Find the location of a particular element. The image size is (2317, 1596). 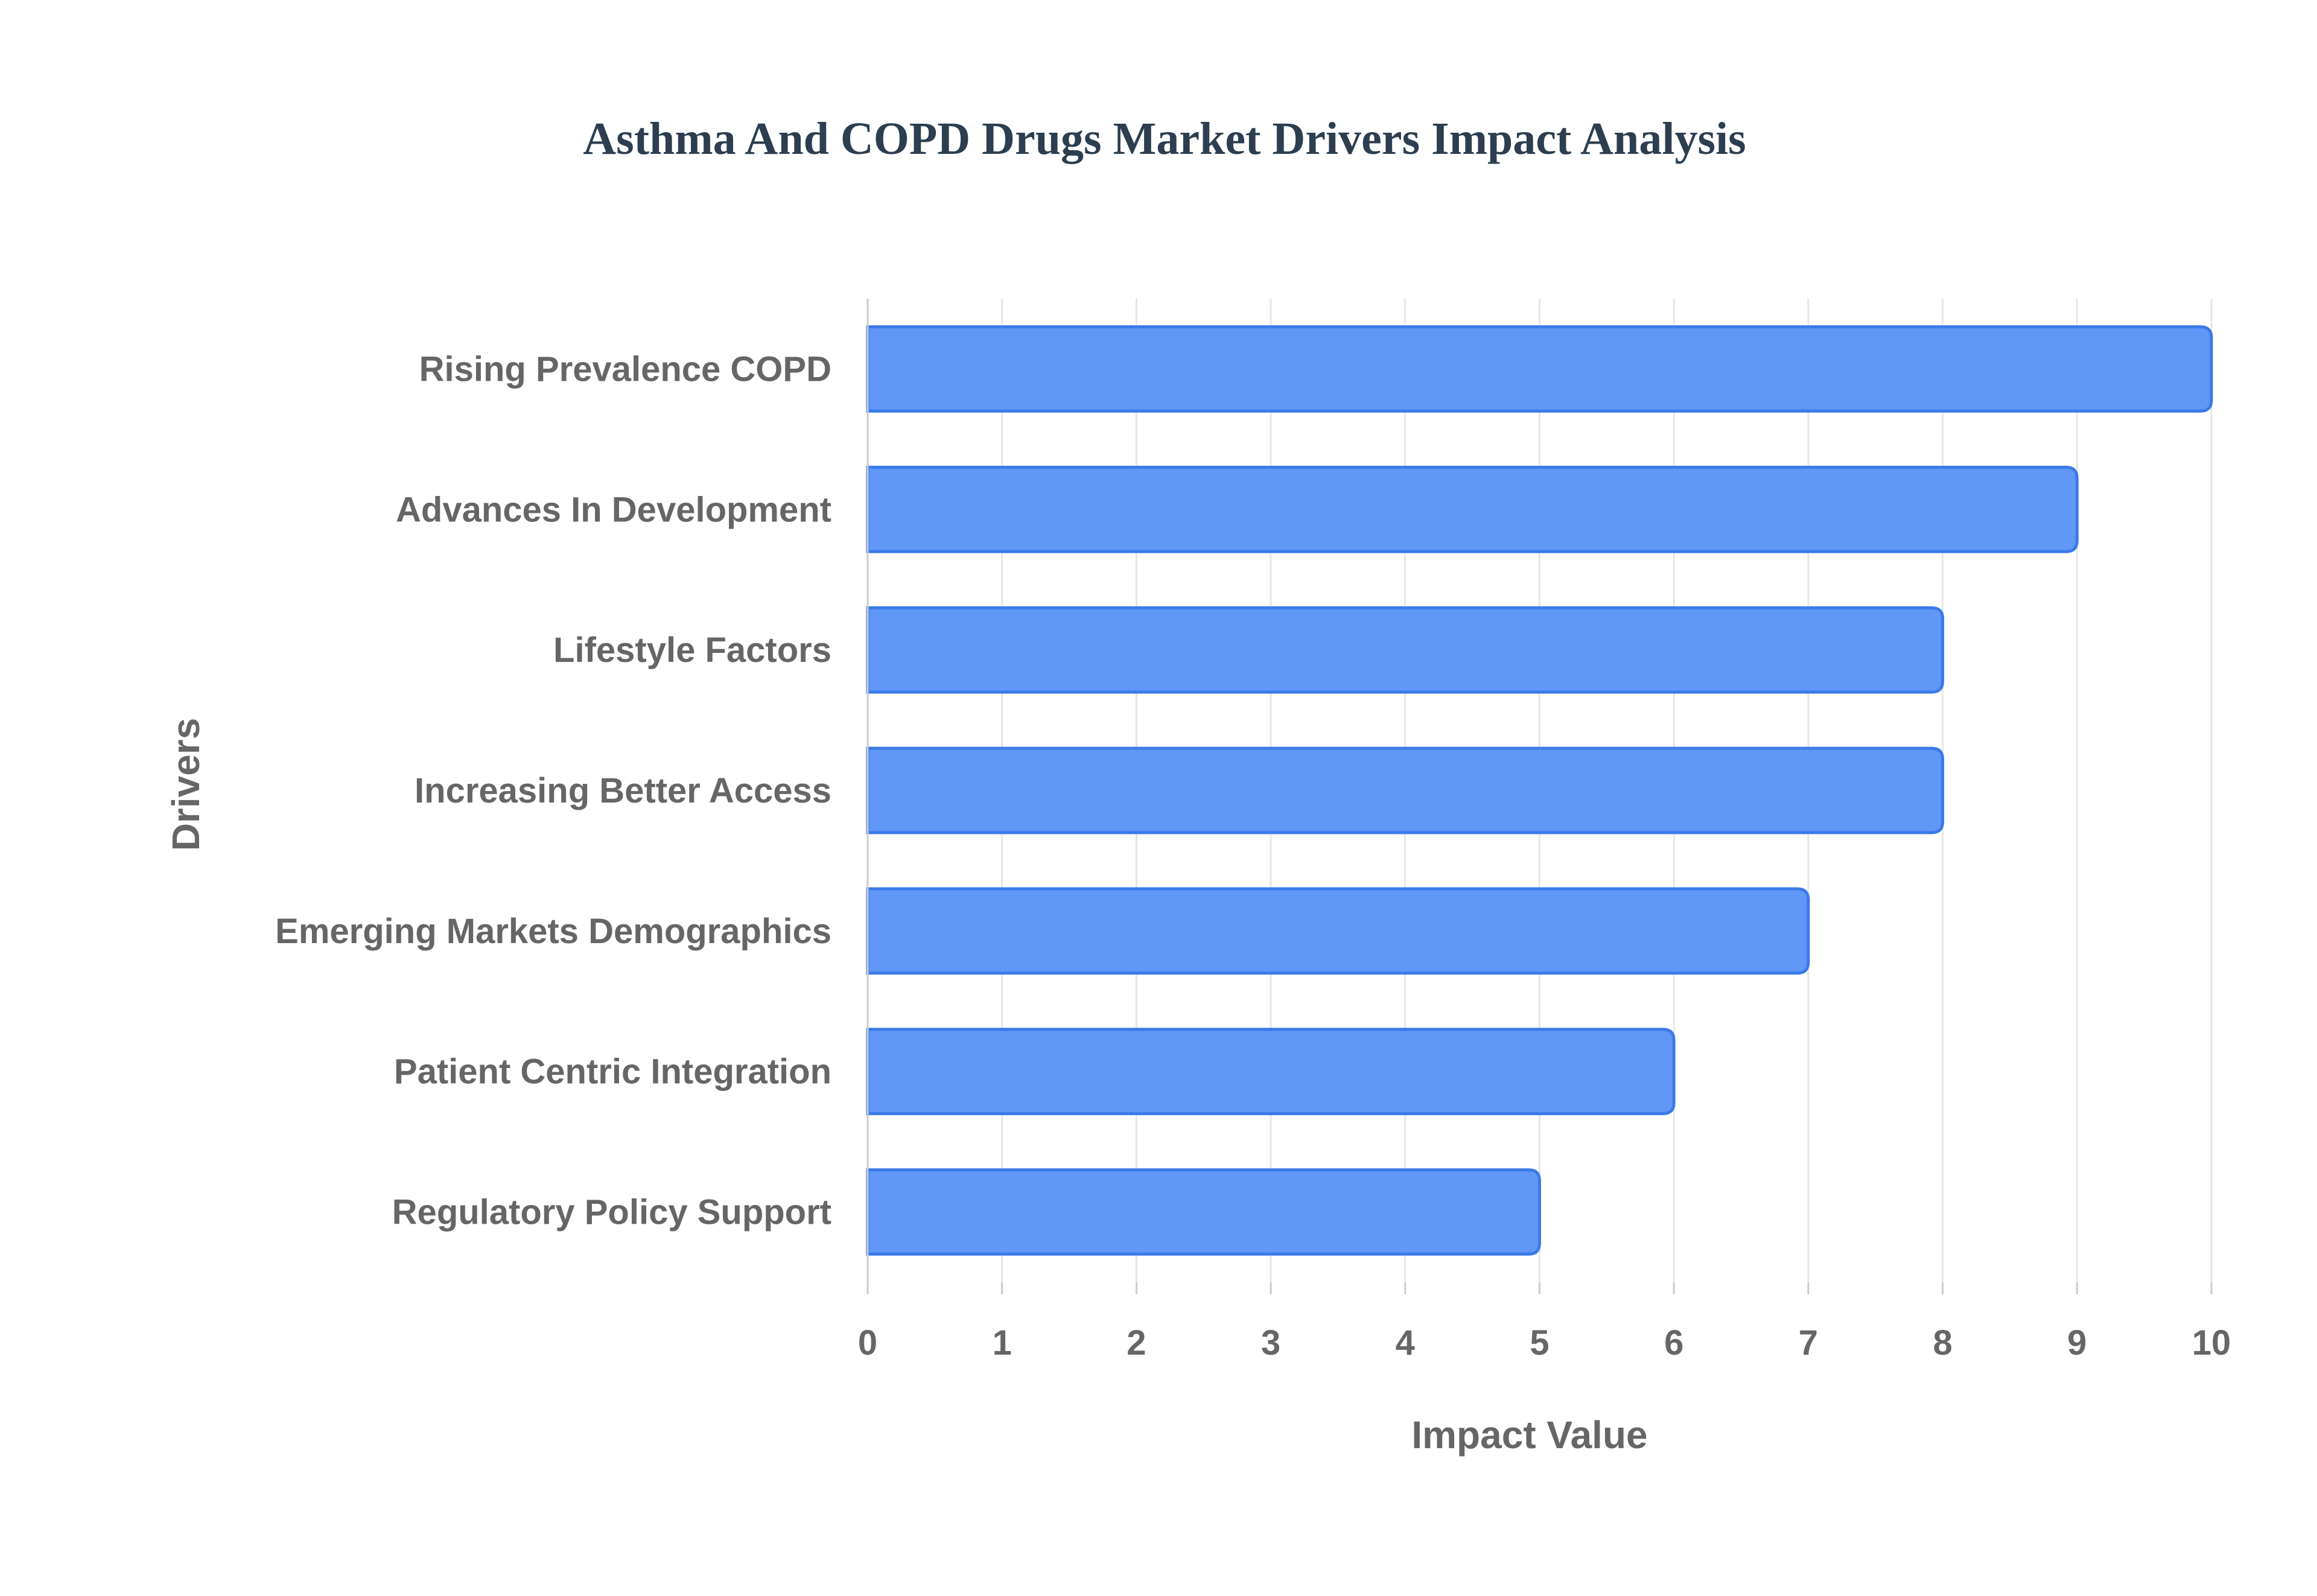

x-tick-label: 9 is located at coordinates (2077, 1342).